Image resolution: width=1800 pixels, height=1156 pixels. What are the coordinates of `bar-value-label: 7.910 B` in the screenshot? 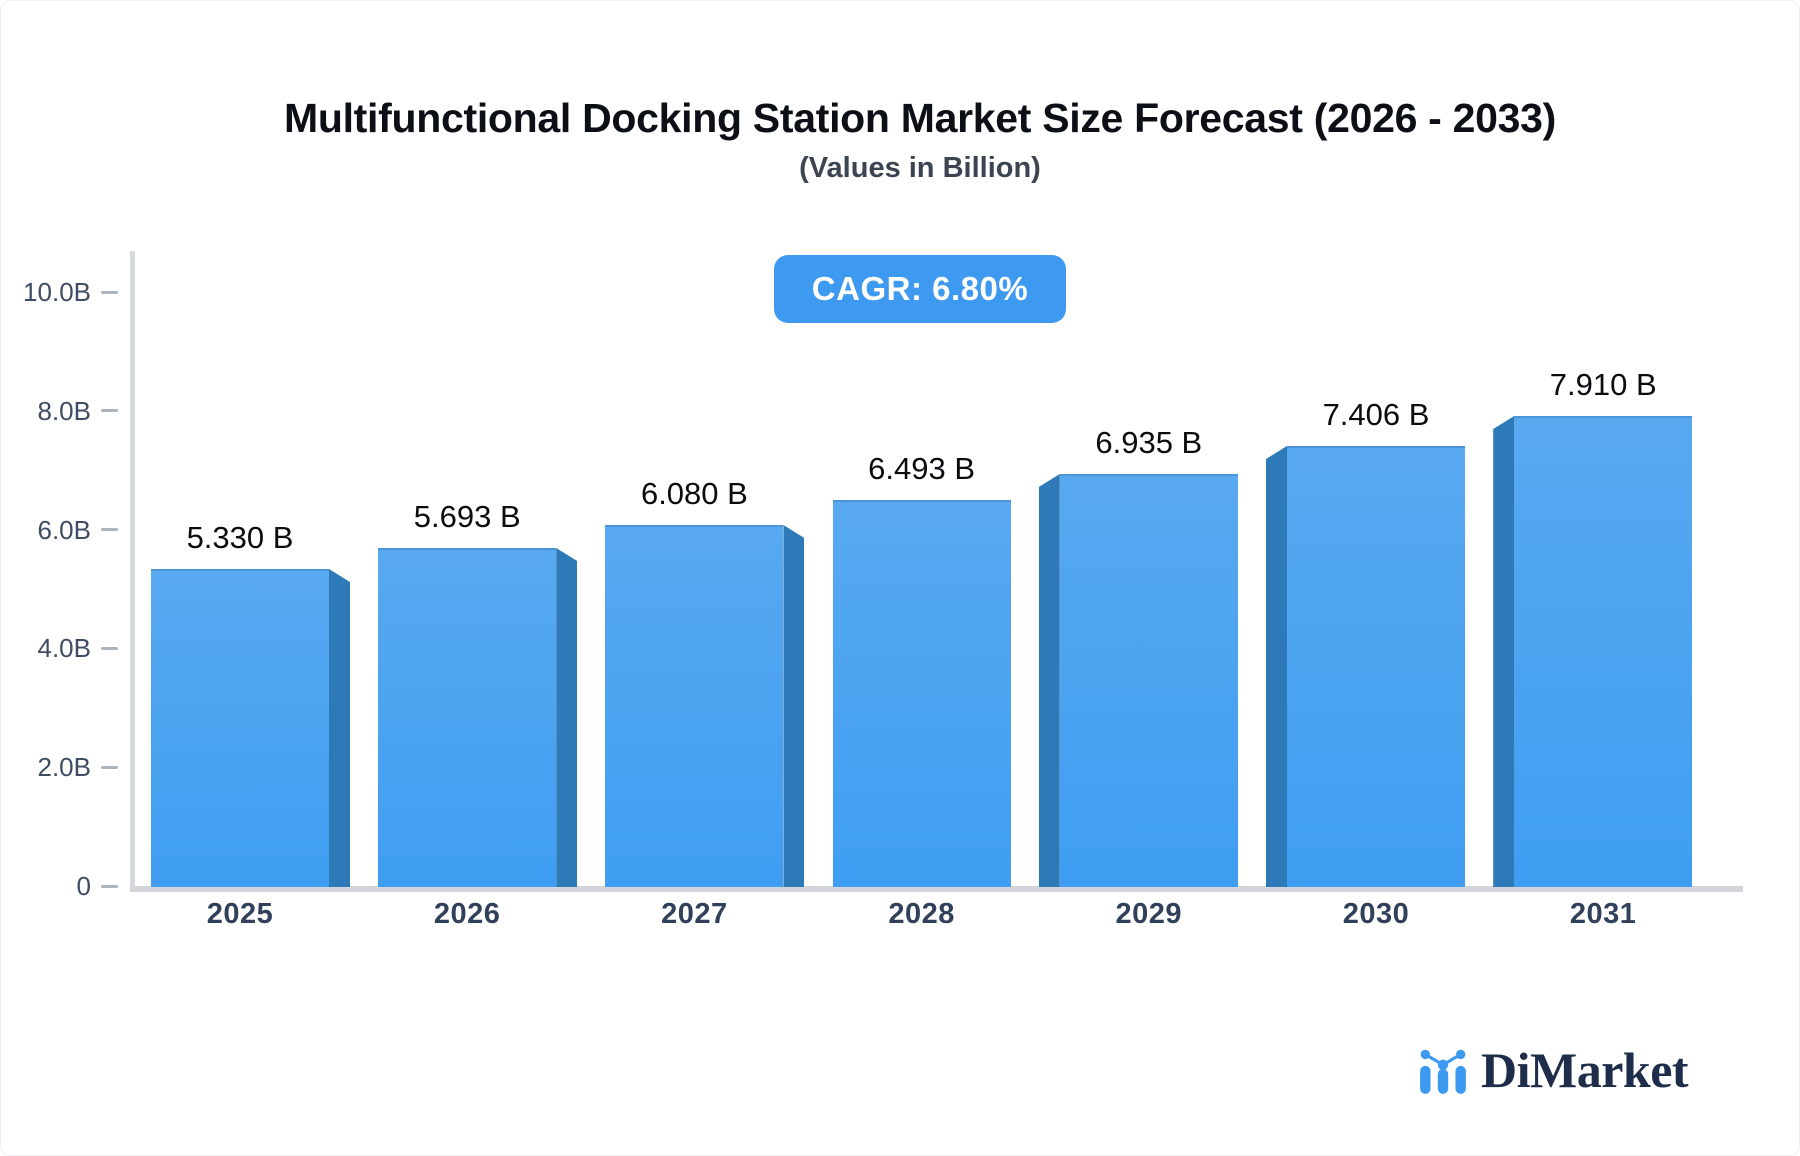 It's located at (1603, 384).